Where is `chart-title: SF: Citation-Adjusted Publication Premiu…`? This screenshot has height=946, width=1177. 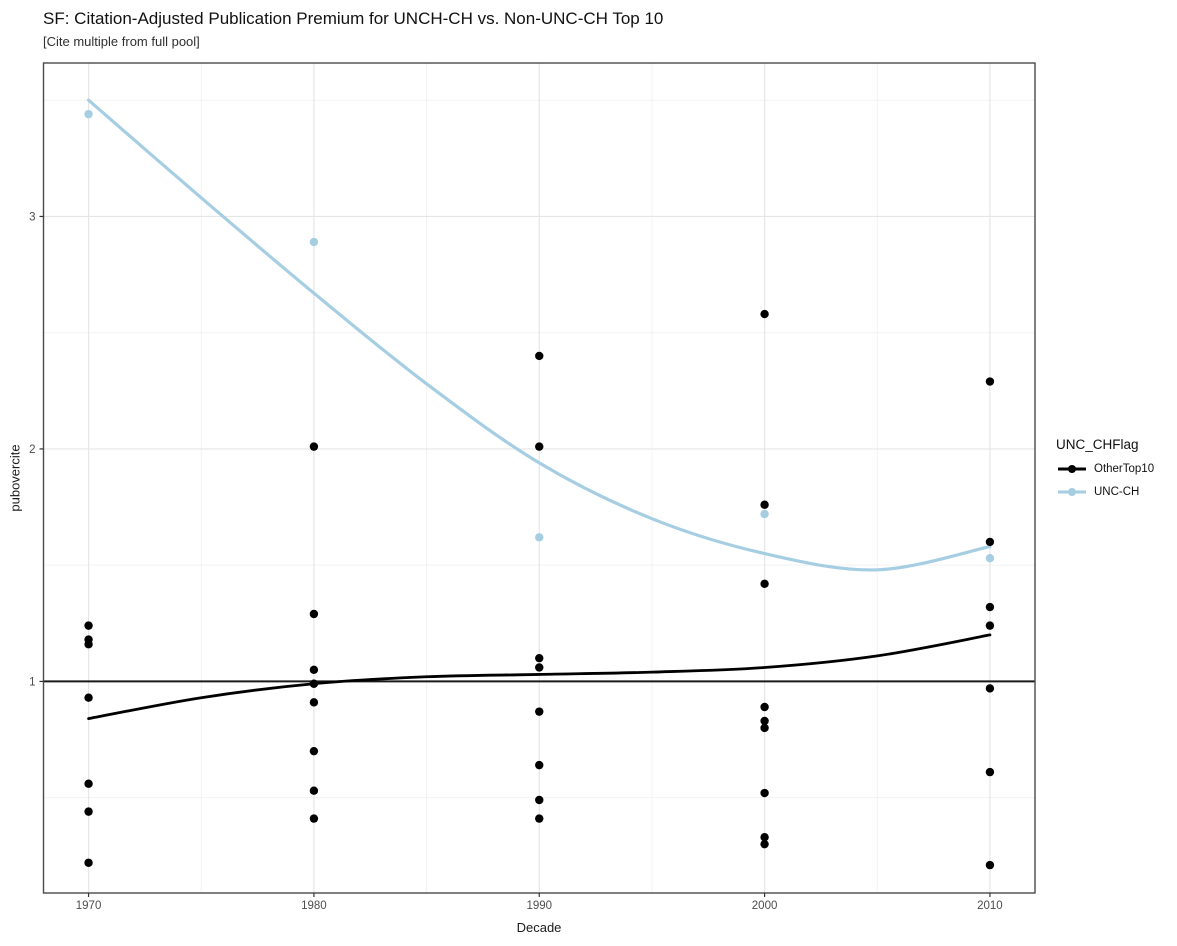
chart-title: SF: Citation-Adjusted Publication Premiu… is located at coordinates (353, 18).